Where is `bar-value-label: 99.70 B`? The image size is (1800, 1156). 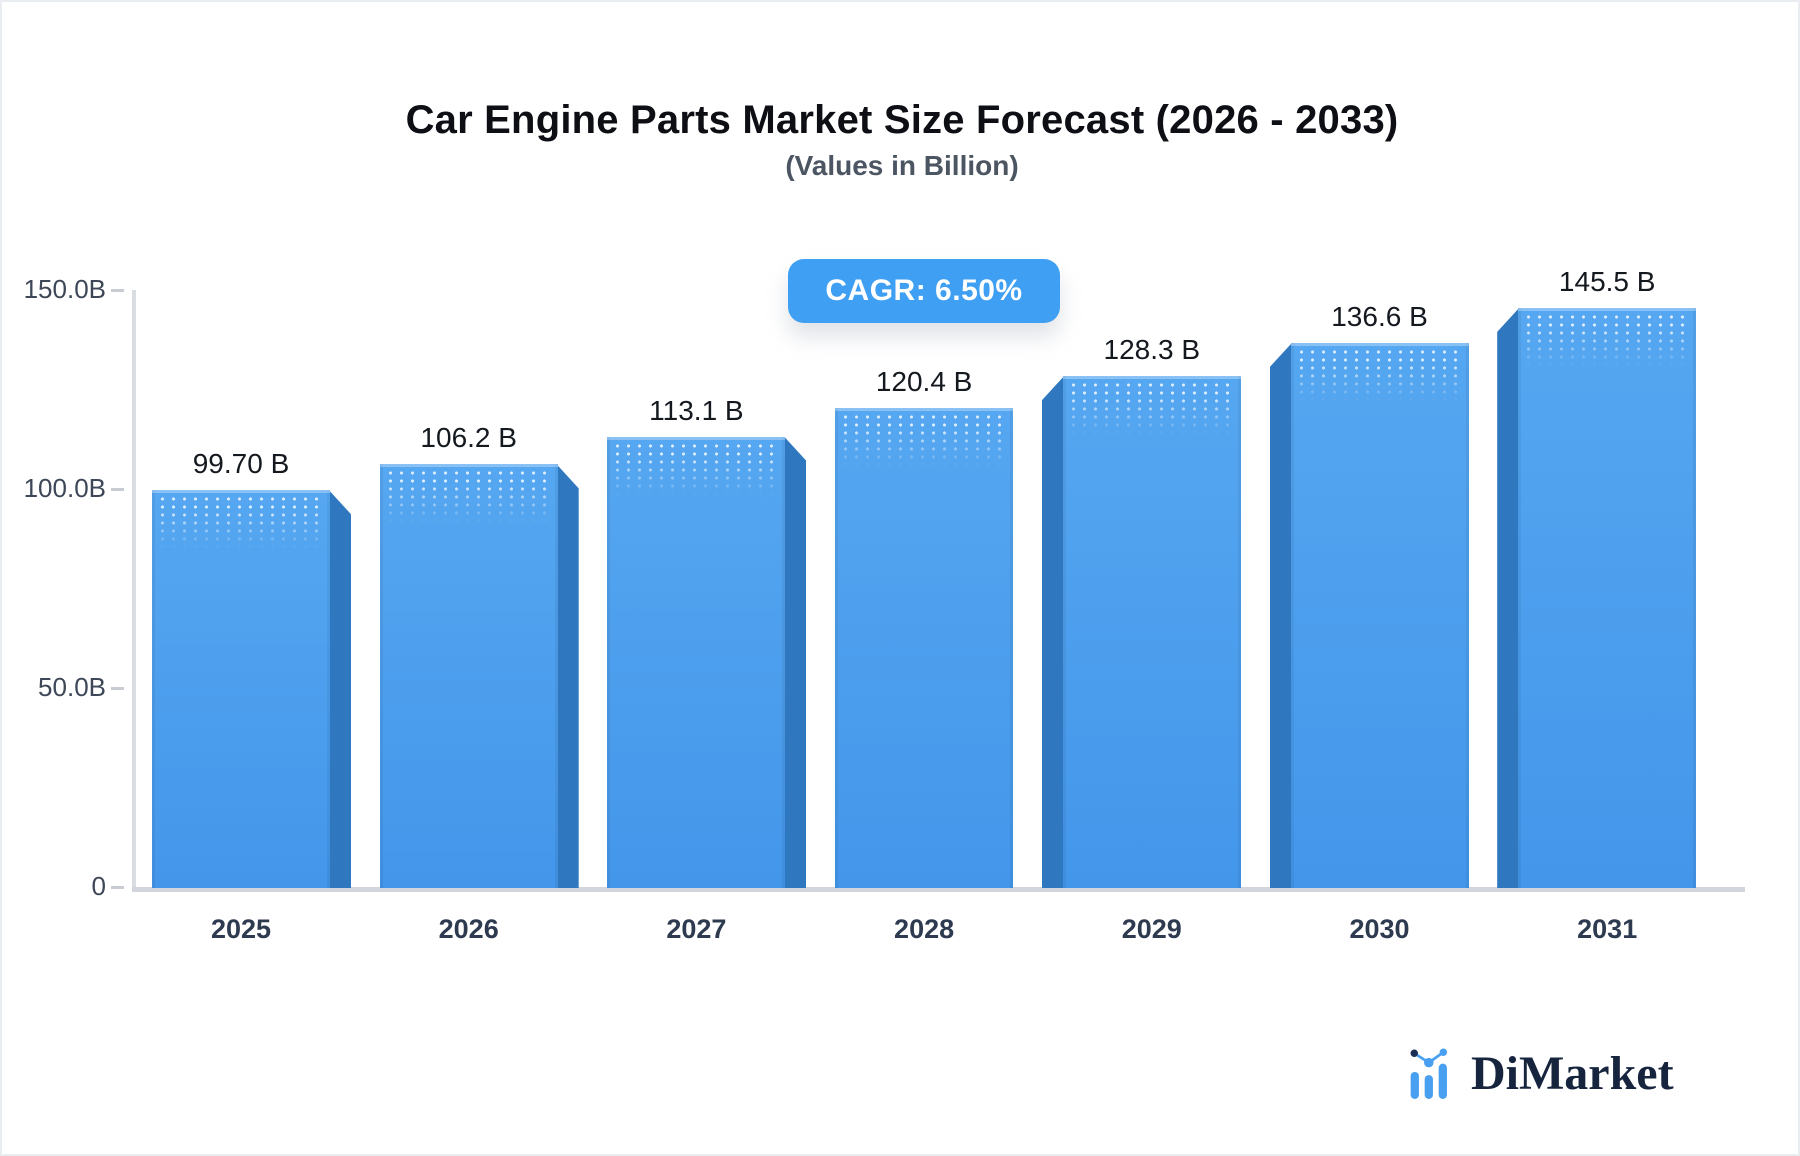 bar-value-label: 99.70 B is located at coordinates (241, 464).